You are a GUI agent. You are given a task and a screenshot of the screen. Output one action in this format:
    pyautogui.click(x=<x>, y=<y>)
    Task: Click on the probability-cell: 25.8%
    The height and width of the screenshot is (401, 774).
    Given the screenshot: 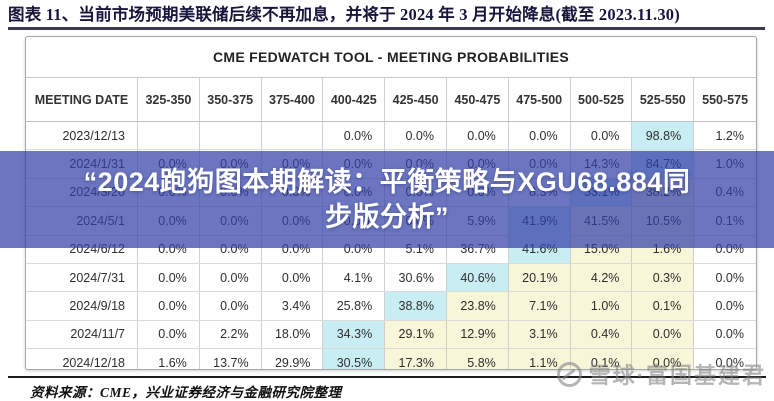 What is the action you would take?
    pyautogui.click(x=354, y=306)
    